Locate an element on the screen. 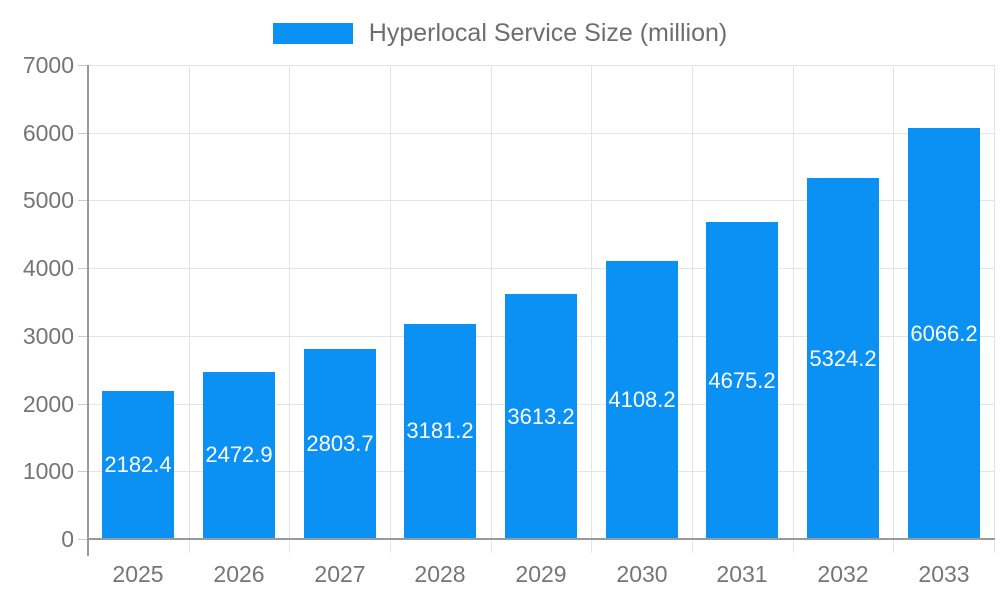 The image size is (1000, 600). x-axis-tick-label: 2030 is located at coordinates (642, 574).